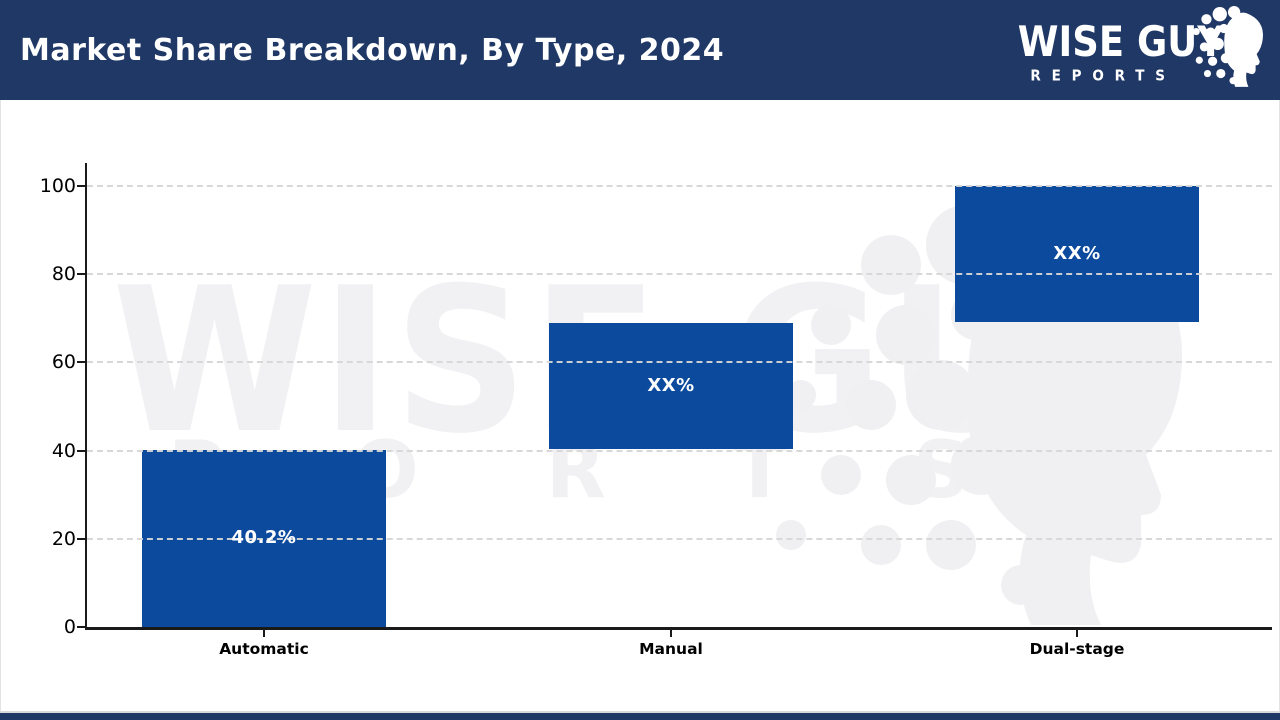  Describe the element at coordinates (640, 716) in the screenshot. I see `footer-accent-bar` at that location.